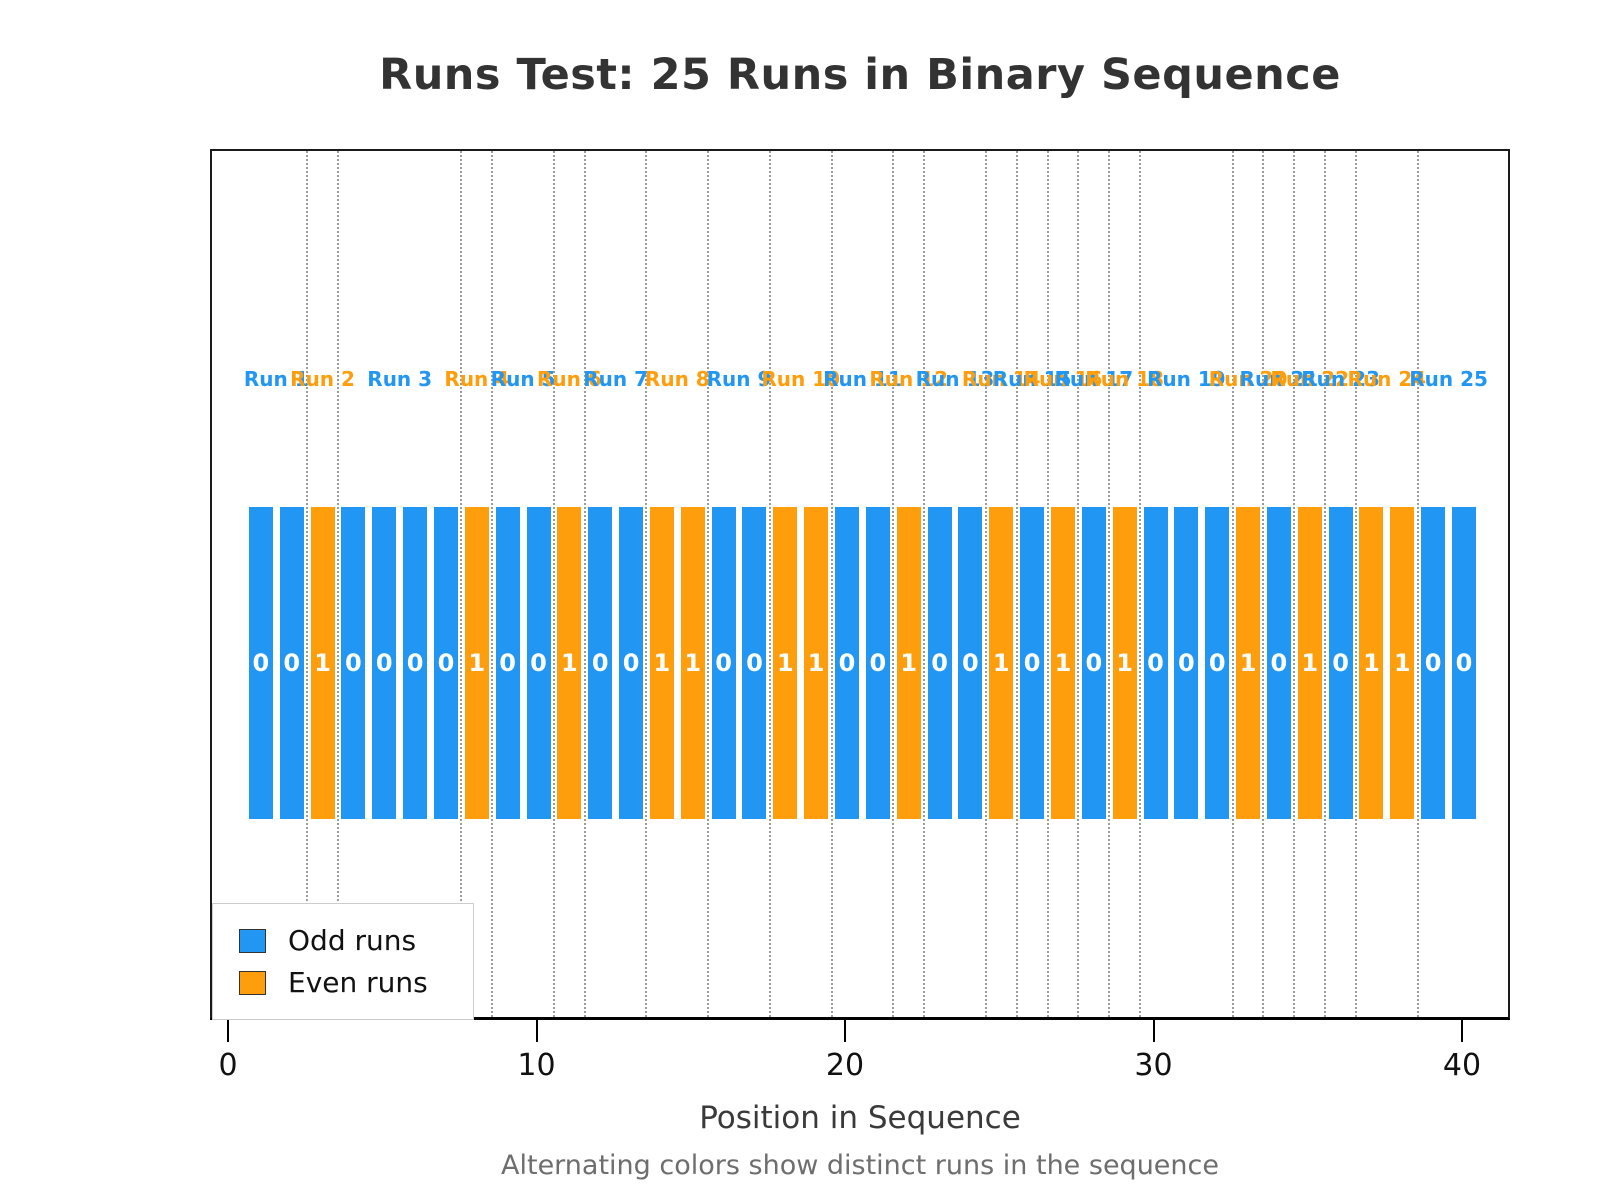  I want to click on run-label-2: Run 2, so click(322, 379).